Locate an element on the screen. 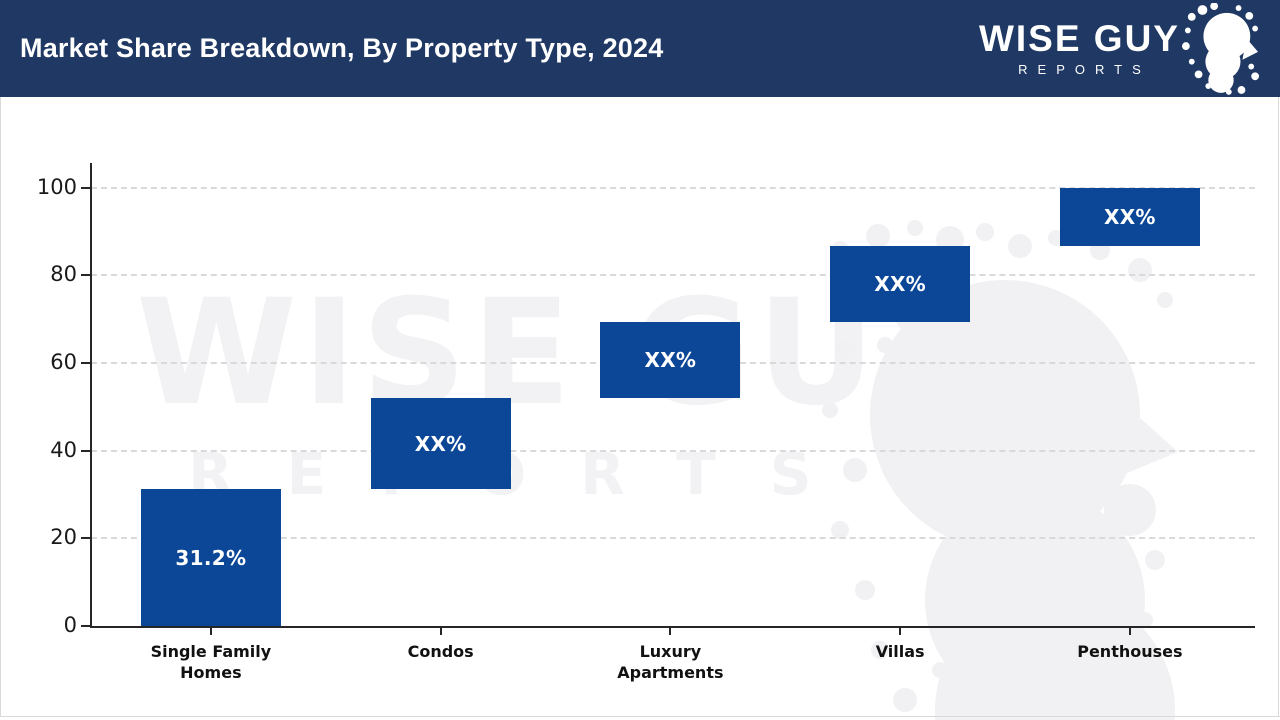  x-label-single-family-homes: Single Family Homes is located at coordinates (211, 662).